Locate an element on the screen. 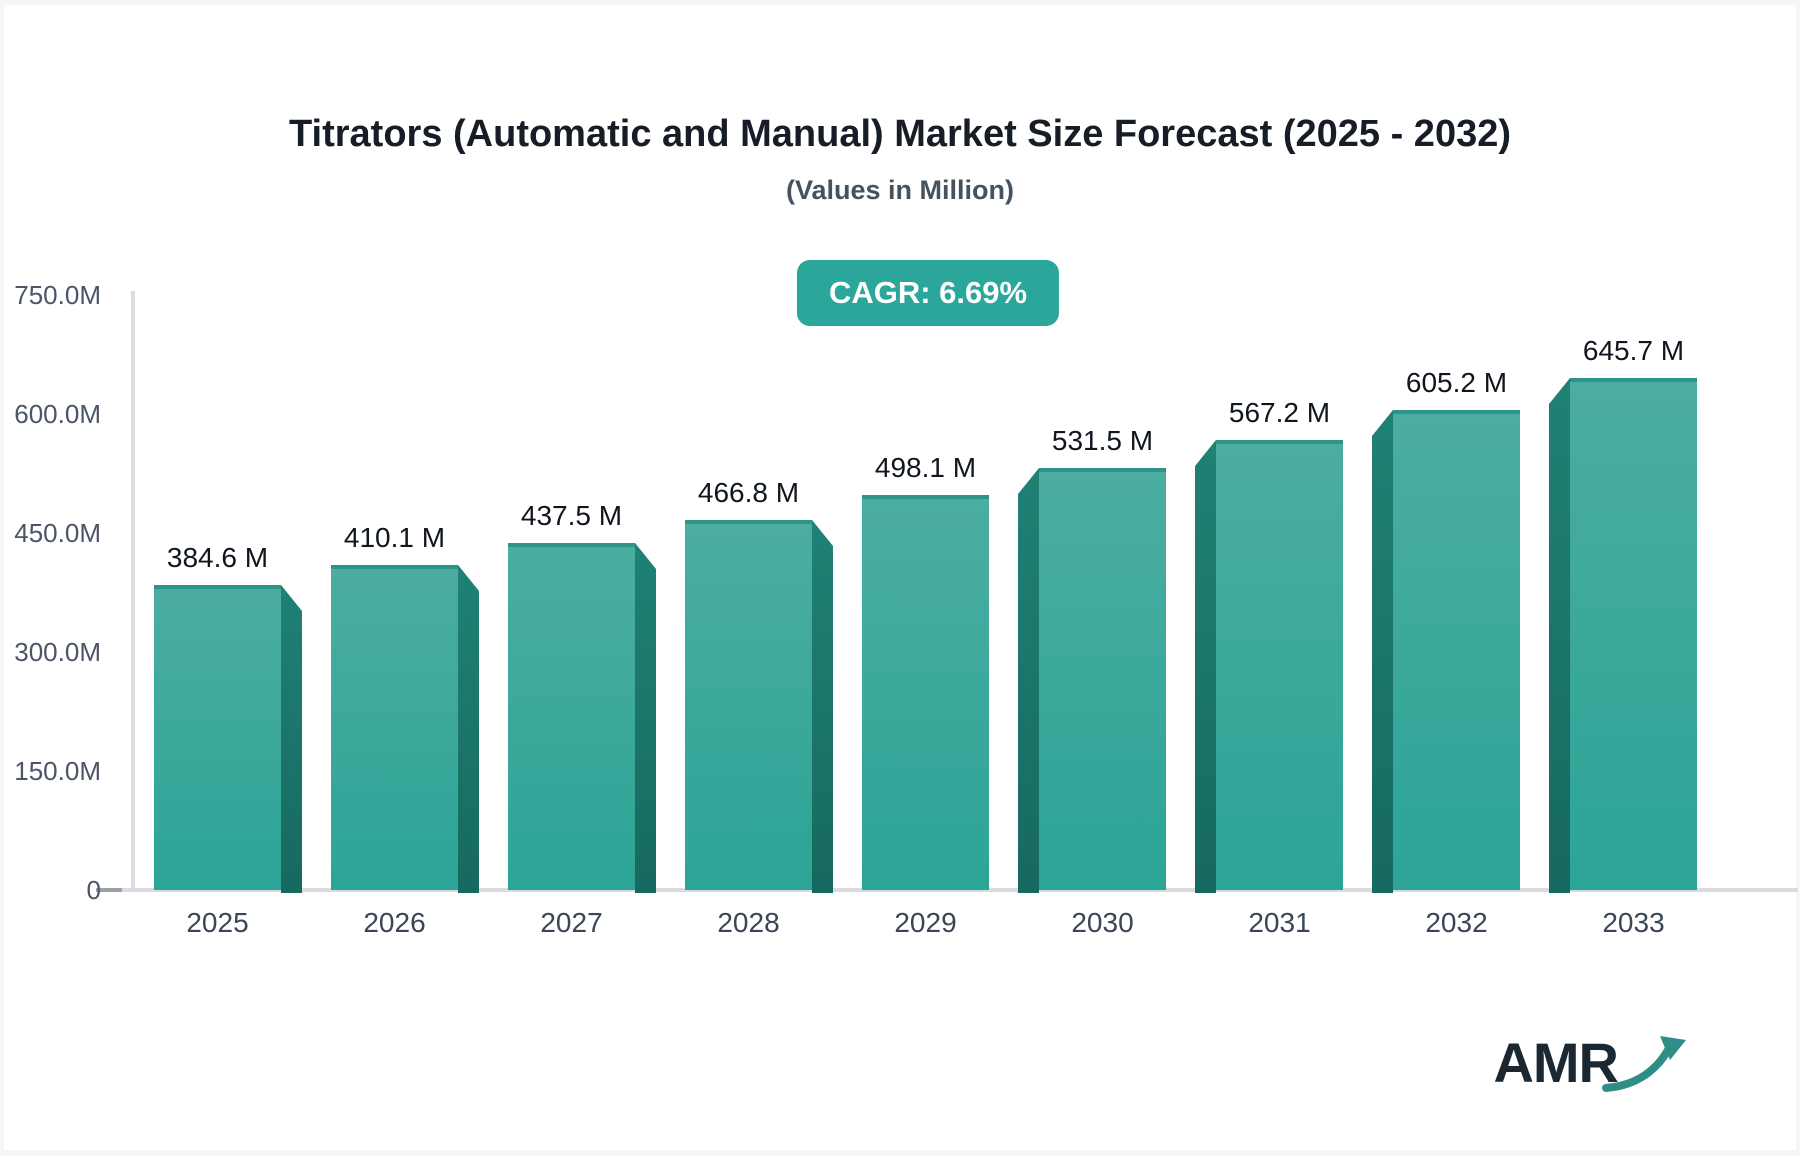 Image resolution: width=1800 pixels, height=1156 pixels. bar-2032 is located at coordinates (1456, 650).